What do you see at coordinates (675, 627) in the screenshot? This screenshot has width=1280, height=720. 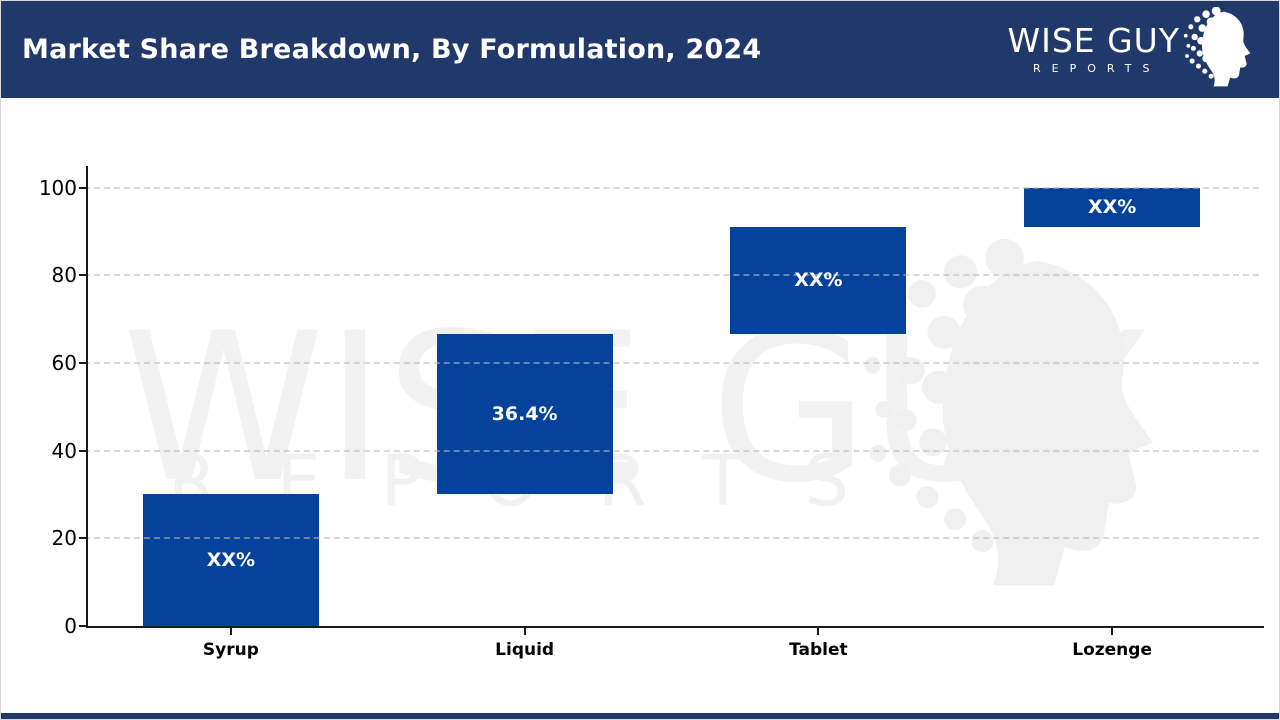 I see `x-axis-line` at bounding box center [675, 627].